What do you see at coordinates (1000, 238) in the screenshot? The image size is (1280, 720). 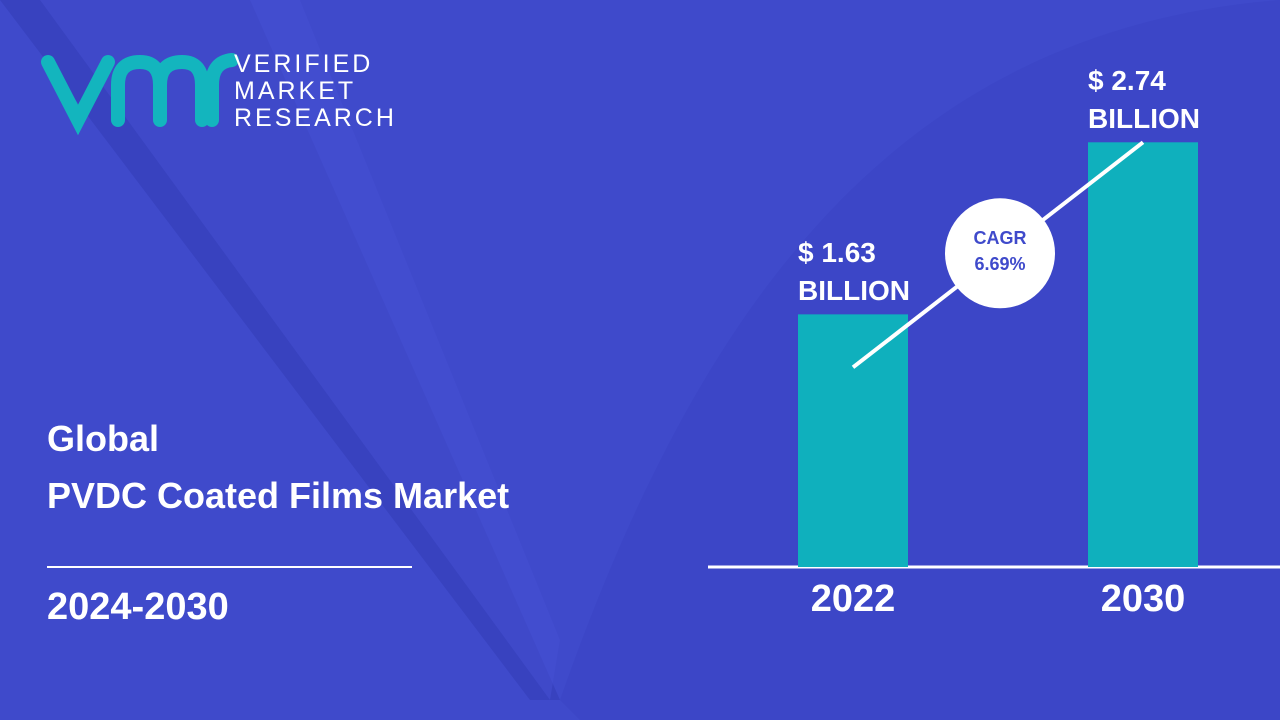 I see `cagr-label: CAGR` at bounding box center [1000, 238].